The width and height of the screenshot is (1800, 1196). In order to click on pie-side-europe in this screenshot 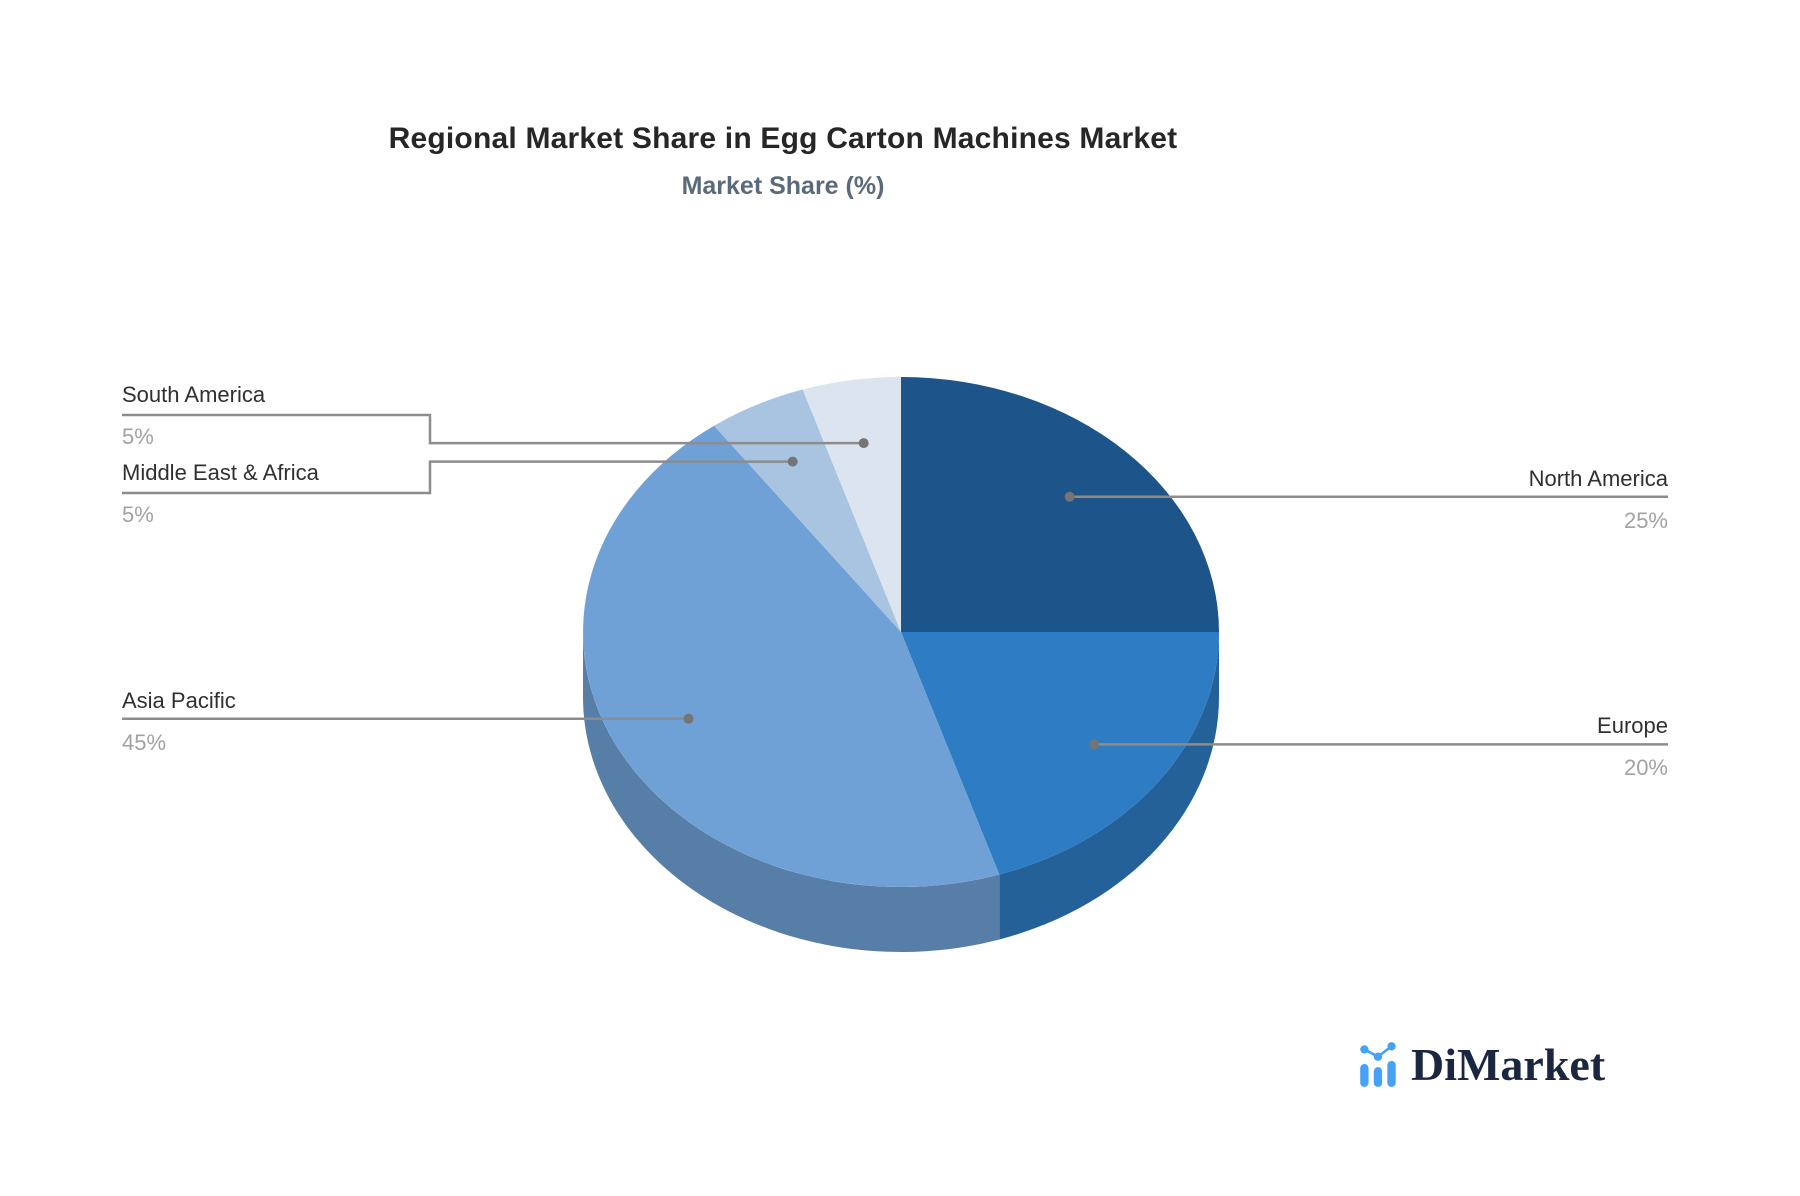, I will do `click(1109, 786)`.